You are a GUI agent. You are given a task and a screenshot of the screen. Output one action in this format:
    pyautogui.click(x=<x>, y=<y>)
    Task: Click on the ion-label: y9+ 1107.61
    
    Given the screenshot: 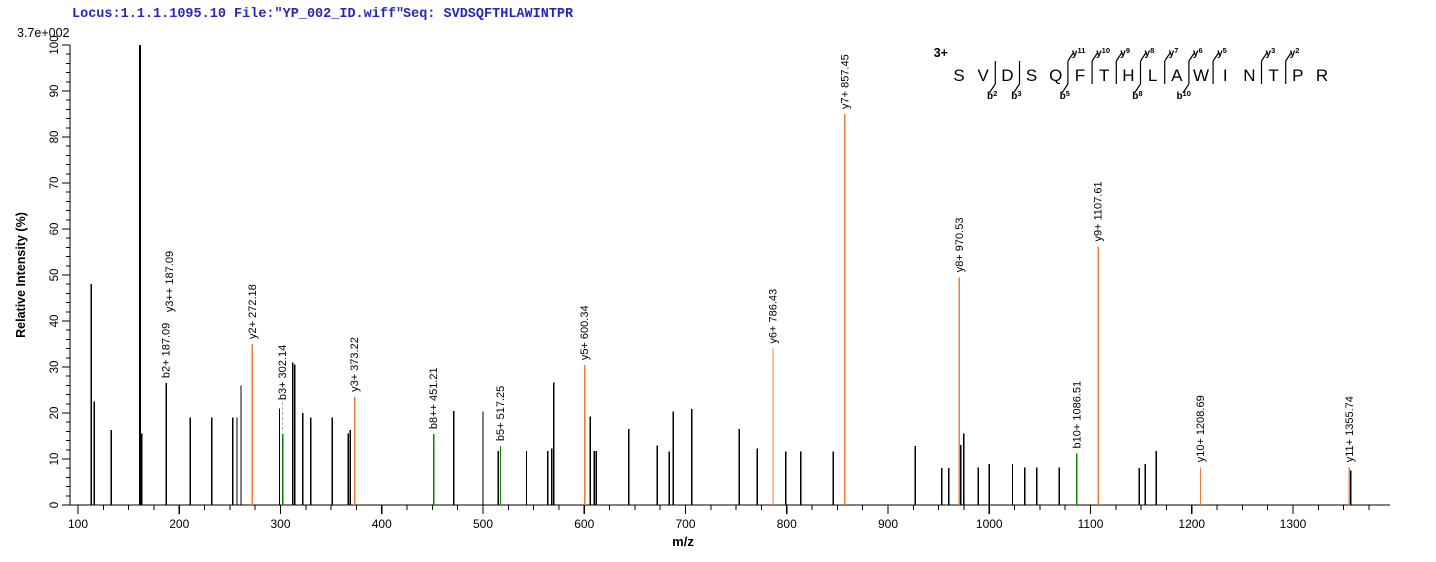 What is the action you would take?
    pyautogui.click(x=1099, y=211)
    